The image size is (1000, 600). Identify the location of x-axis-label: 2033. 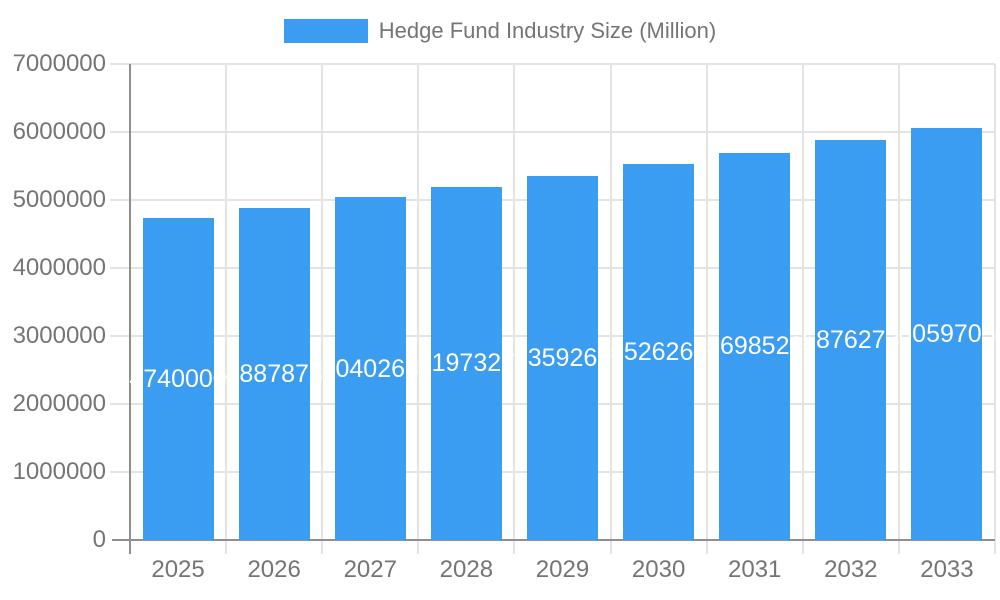
(947, 569).